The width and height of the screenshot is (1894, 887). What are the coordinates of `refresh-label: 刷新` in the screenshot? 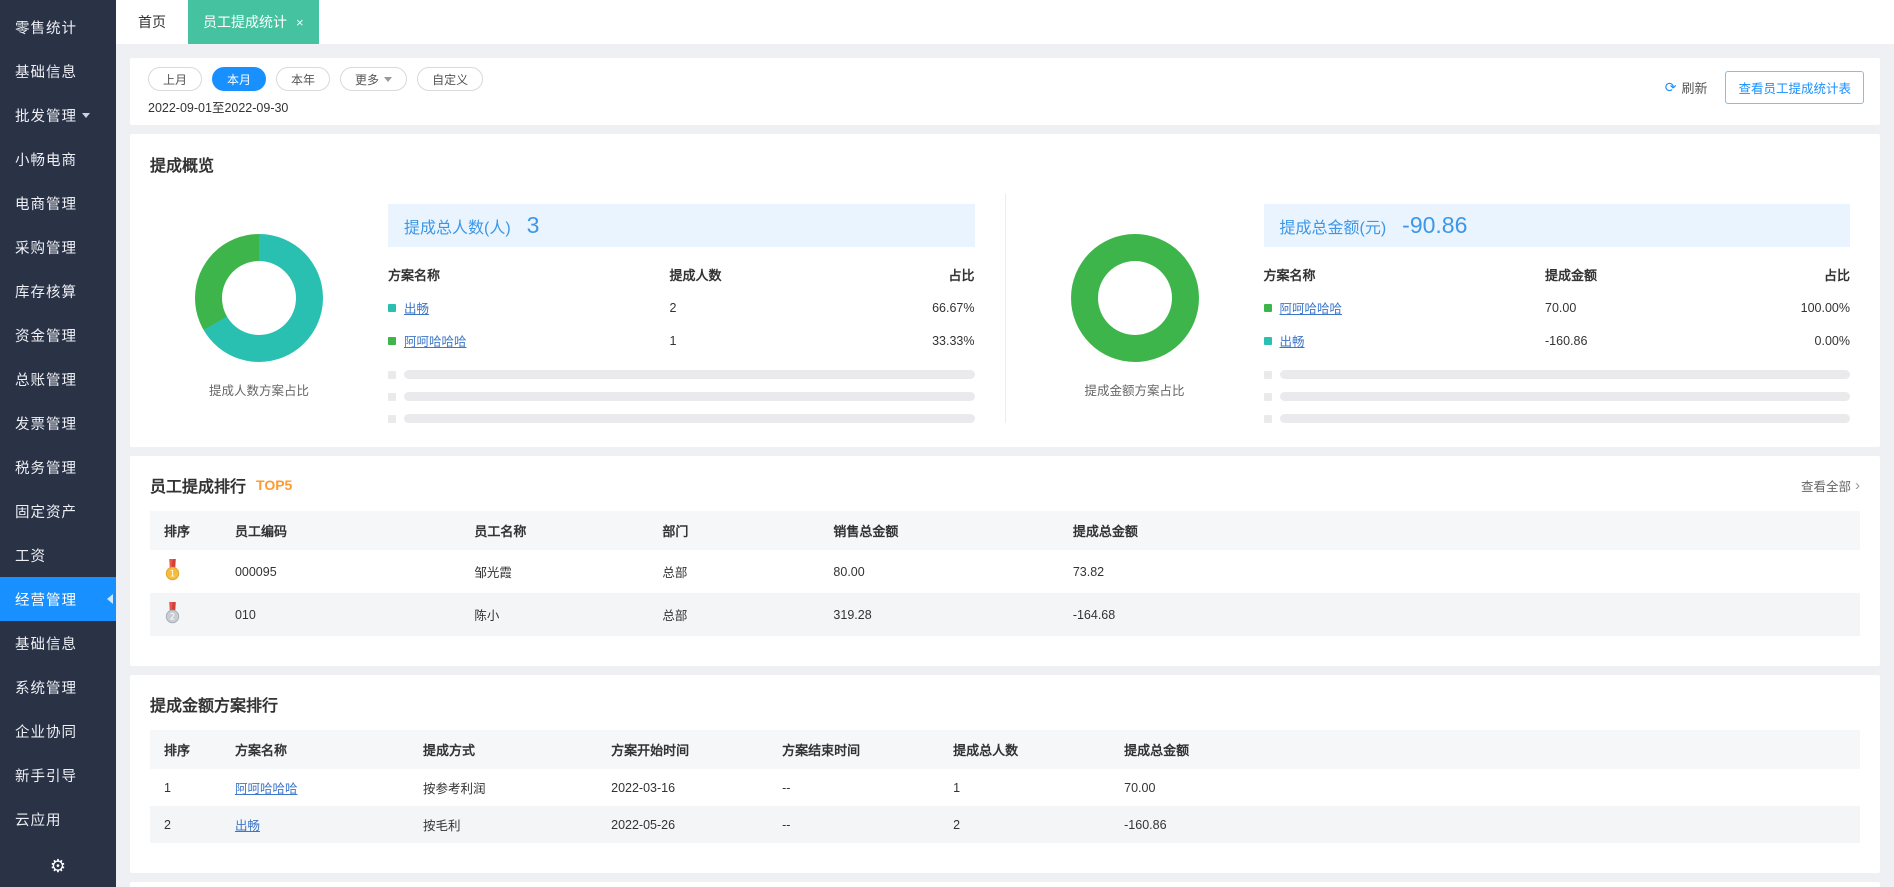 It's located at (1694, 88).